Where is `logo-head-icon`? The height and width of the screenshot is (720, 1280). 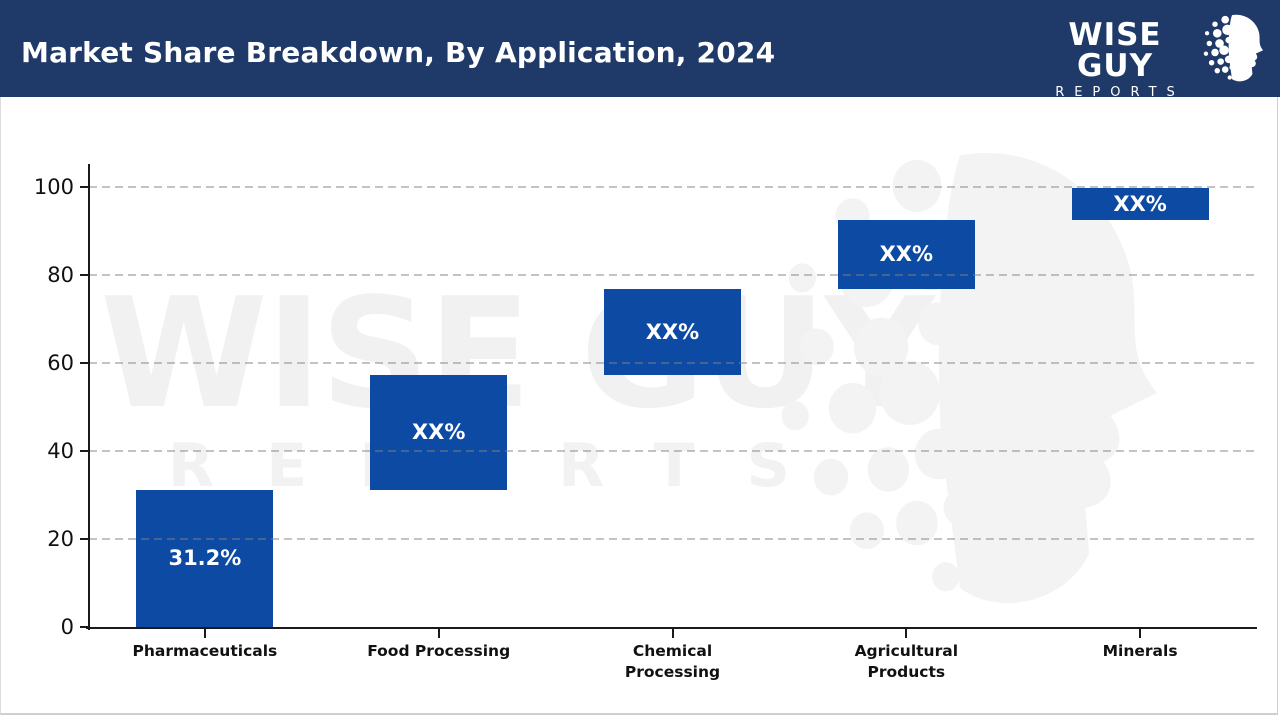 logo-head-icon is located at coordinates (1233, 48).